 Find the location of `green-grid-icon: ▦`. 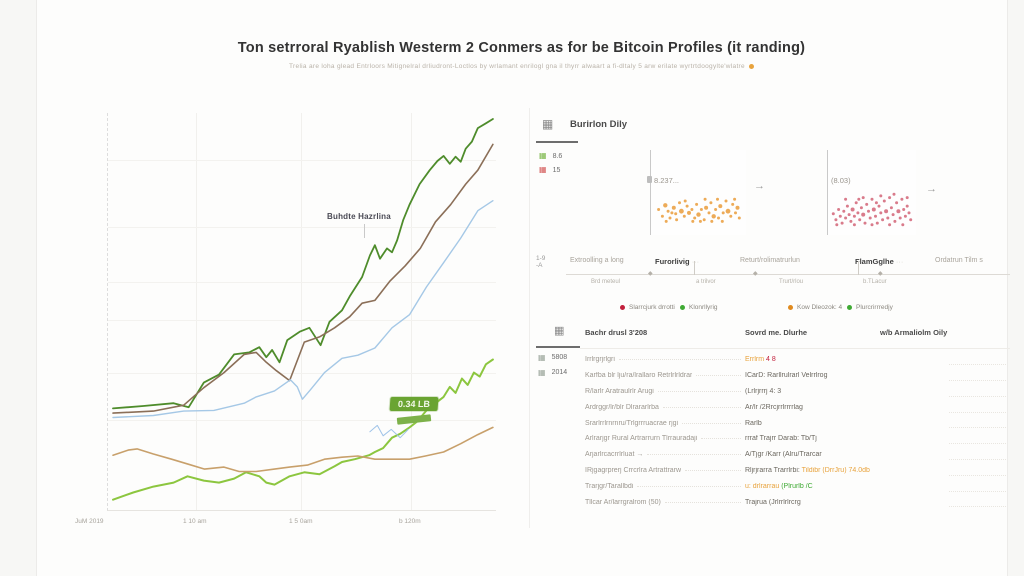

green-grid-icon: ▦ is located at coordinates (543, 155).